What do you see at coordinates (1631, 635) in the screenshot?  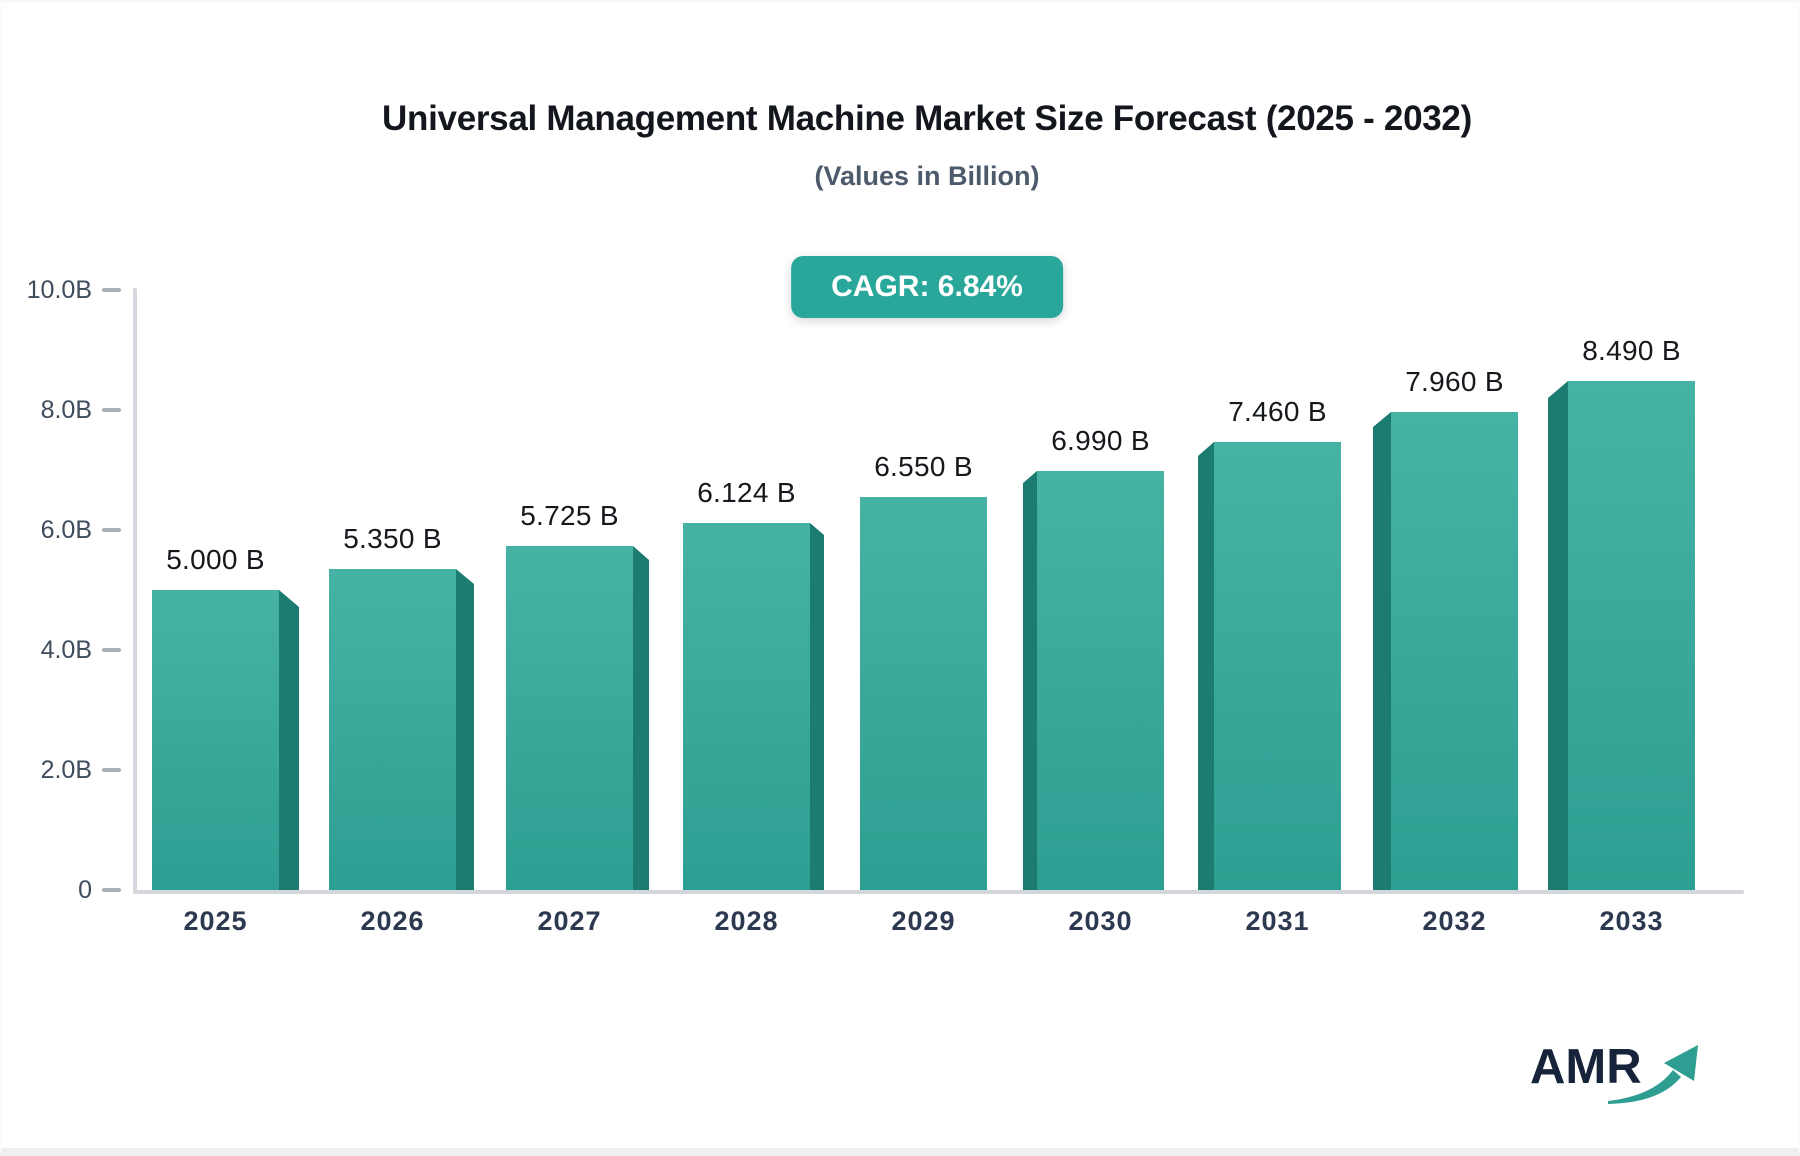 I see `bar-face-2033` at bounding box center [1631, 635].